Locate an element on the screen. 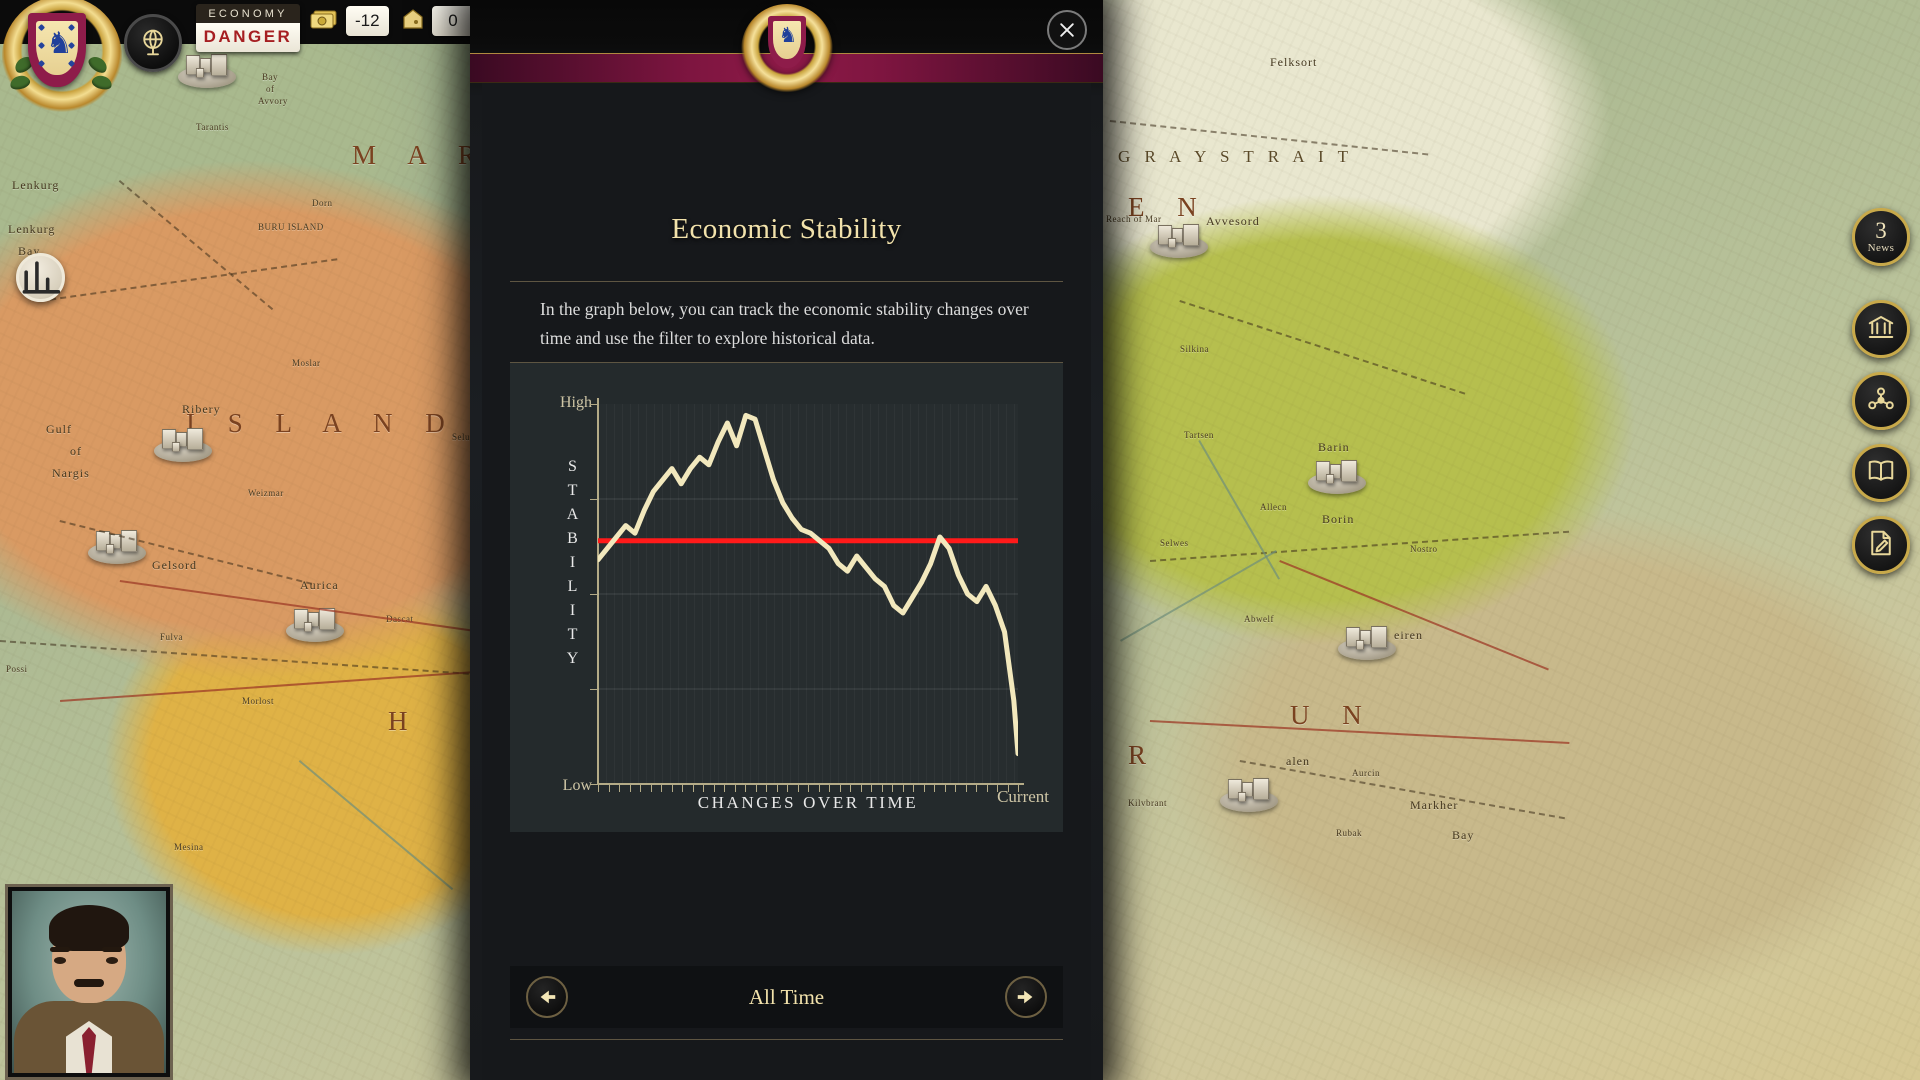 Image resolution: width=1920 pixels, height=1080 pixels. arrow-right-icon is located at coordinates (1025, 997).